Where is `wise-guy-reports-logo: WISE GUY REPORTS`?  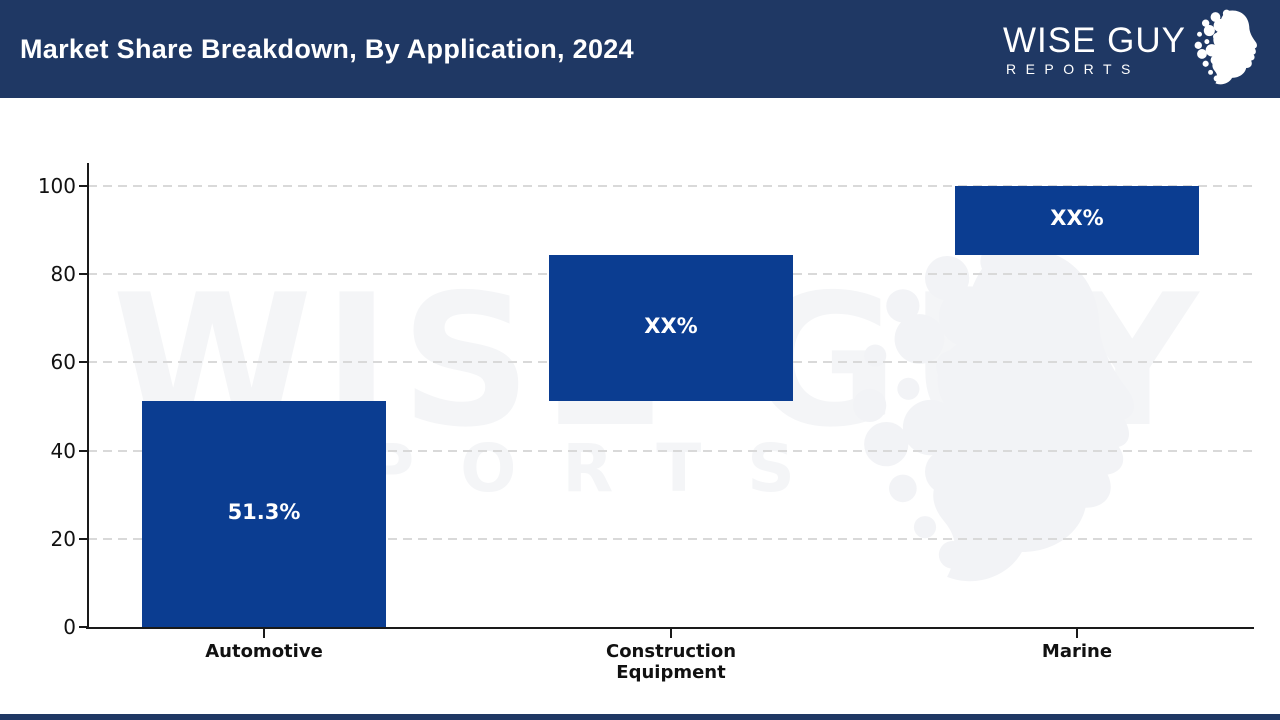 wise-guy-reports-logo: WISE GUY REPORTS is located at coordinates (1141, 49).